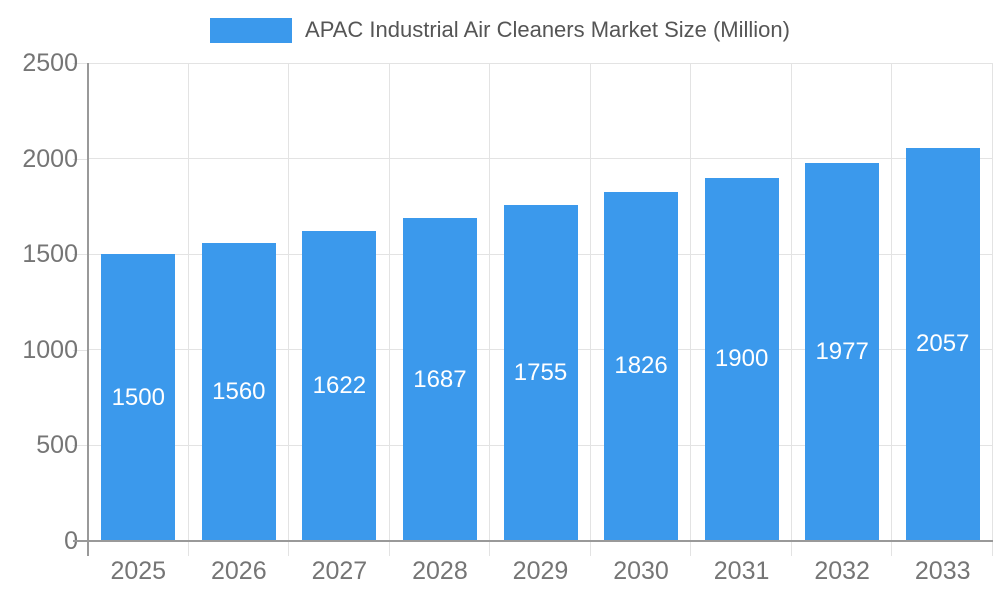 The width and height of the screenshot is (1000, 600). I want to click on x-axis-tick-label: 2031, so click(741, 571).